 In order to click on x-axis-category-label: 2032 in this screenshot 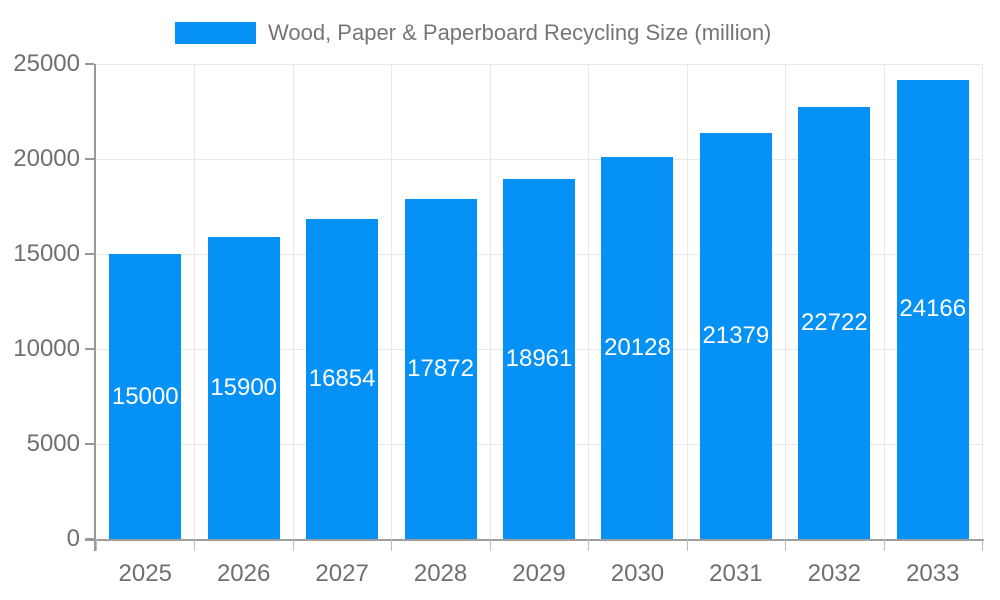, I will do `click(834, 573)`.